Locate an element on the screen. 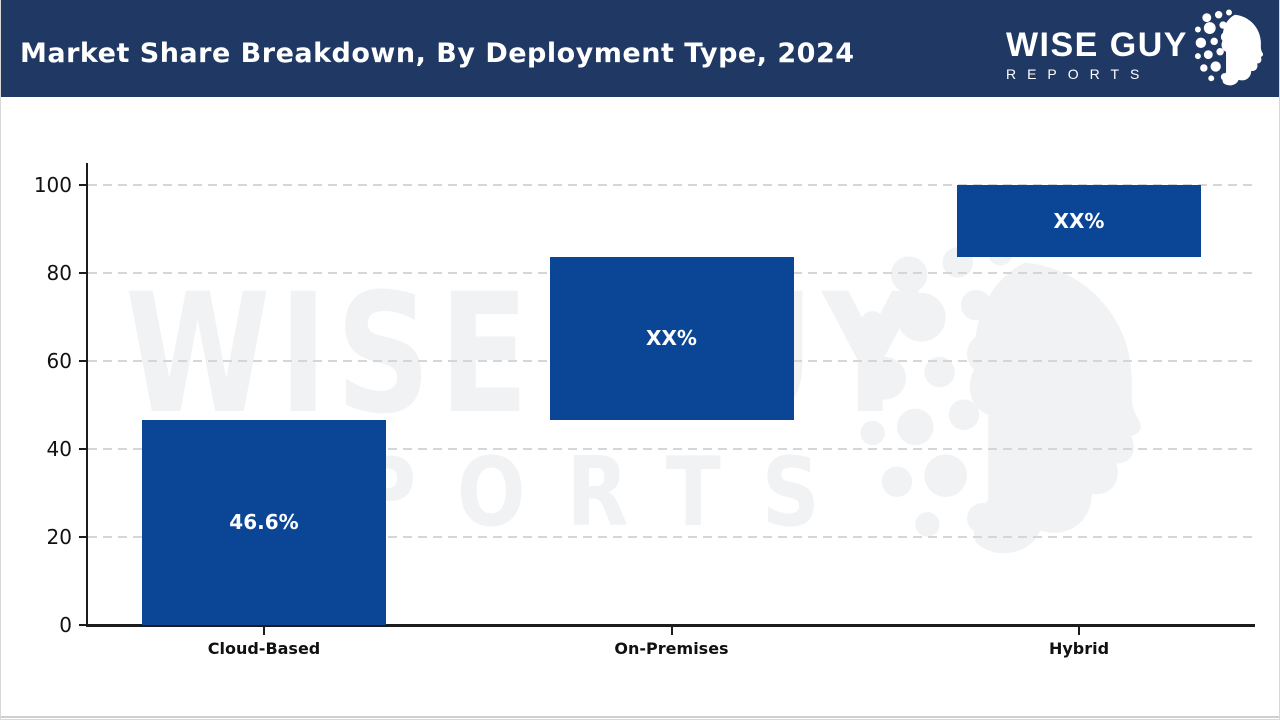 Image resolution: width=1280 pixels, height=720 pixels. x-axis-spine is located at coordinates (670, 625).